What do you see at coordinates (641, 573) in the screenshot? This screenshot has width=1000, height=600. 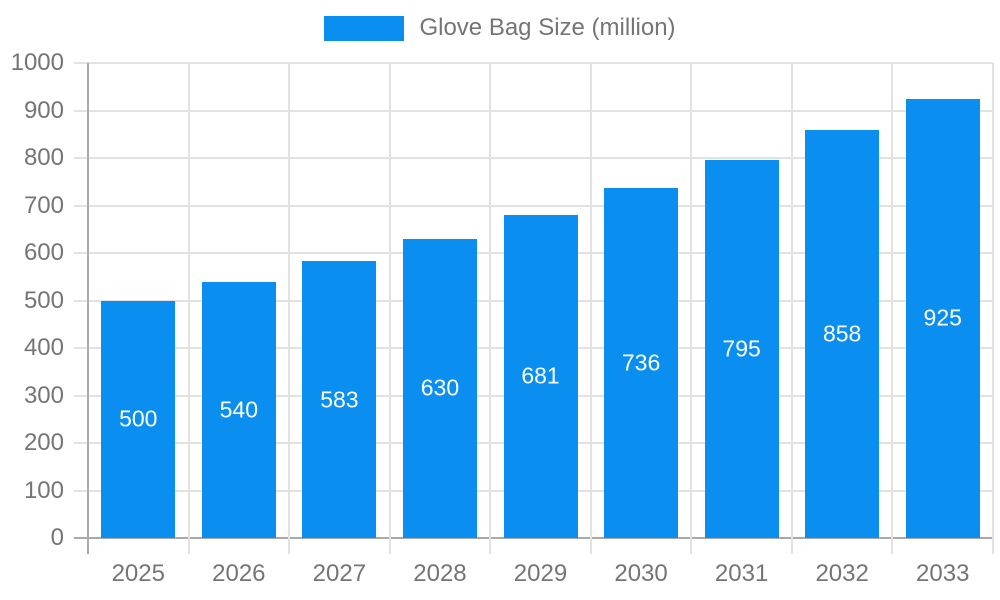 I see `x-tick-label: 2030` at bounding box center [641, 573].